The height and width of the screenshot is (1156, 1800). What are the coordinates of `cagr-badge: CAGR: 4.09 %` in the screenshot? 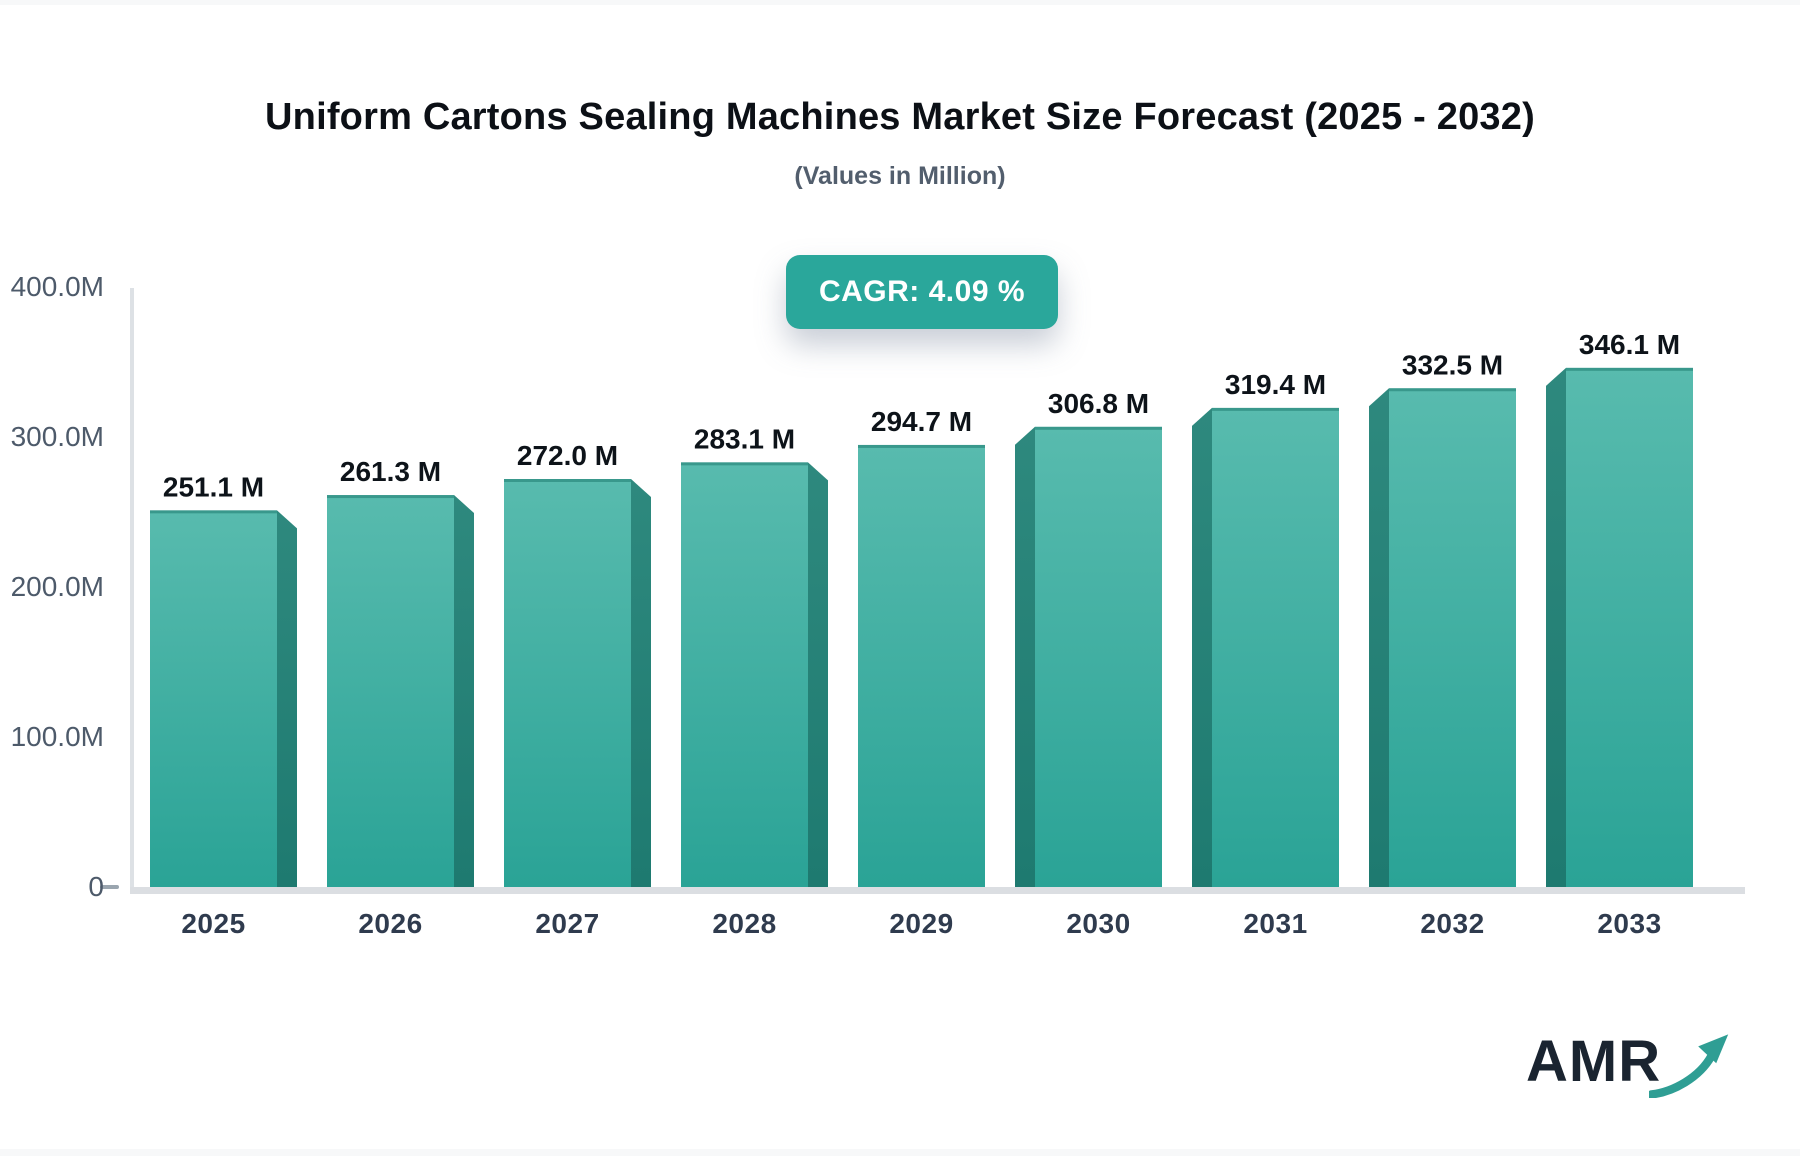 It's located at (922, 292).